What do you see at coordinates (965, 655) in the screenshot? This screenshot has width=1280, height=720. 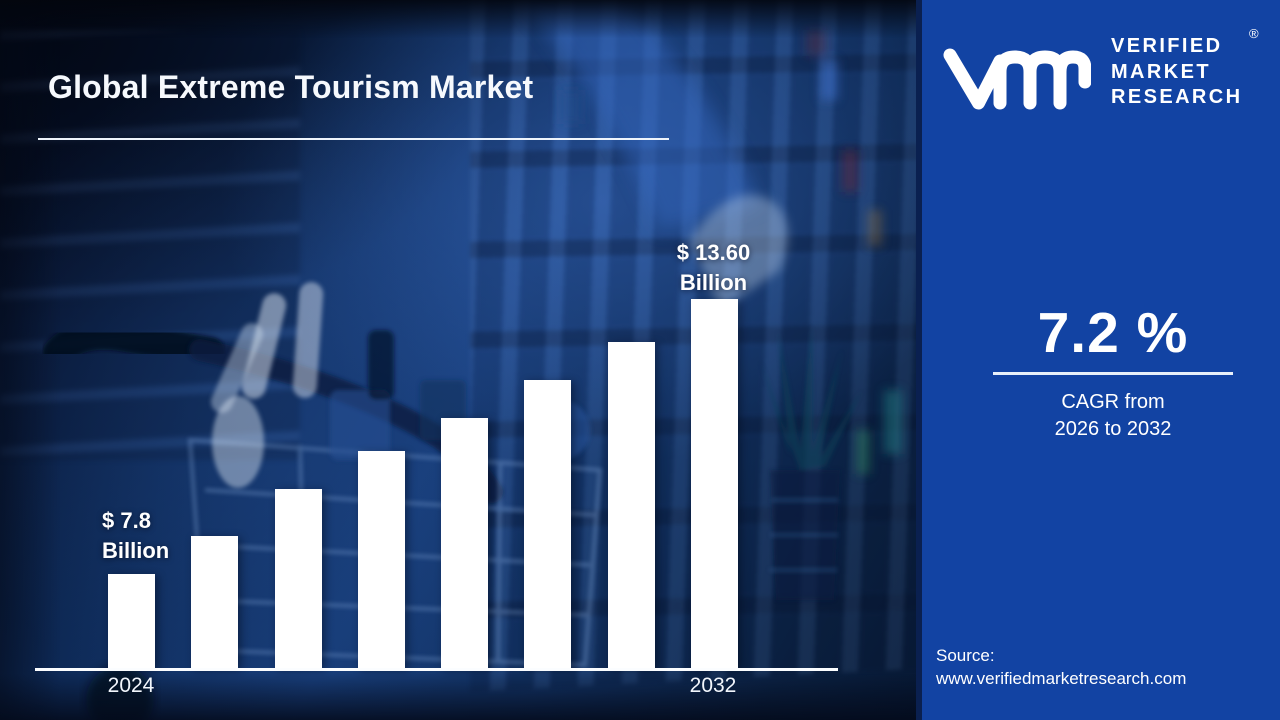 I see `source-label: Source:` at bounding box center [965, 655].